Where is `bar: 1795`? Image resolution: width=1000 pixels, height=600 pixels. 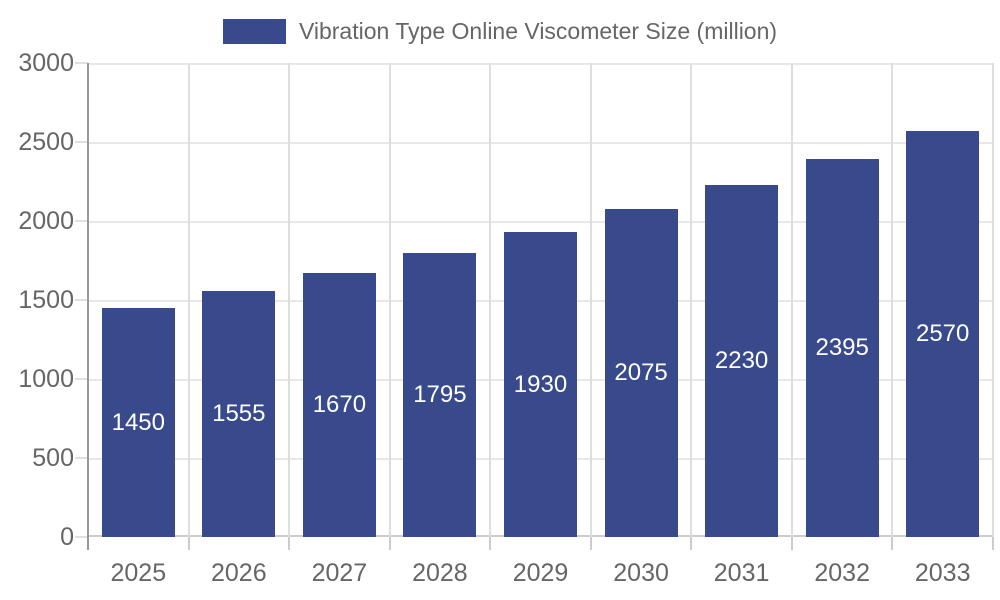
bar: 1795 is located at coordinates (440, 395).